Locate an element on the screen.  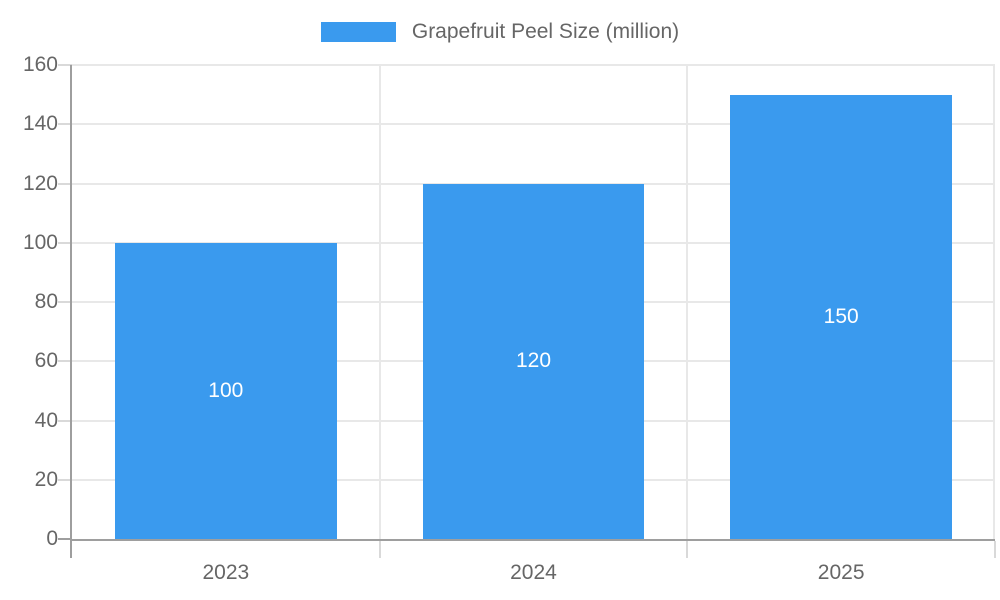
plot-right-border is located at coordinates (994, 302).